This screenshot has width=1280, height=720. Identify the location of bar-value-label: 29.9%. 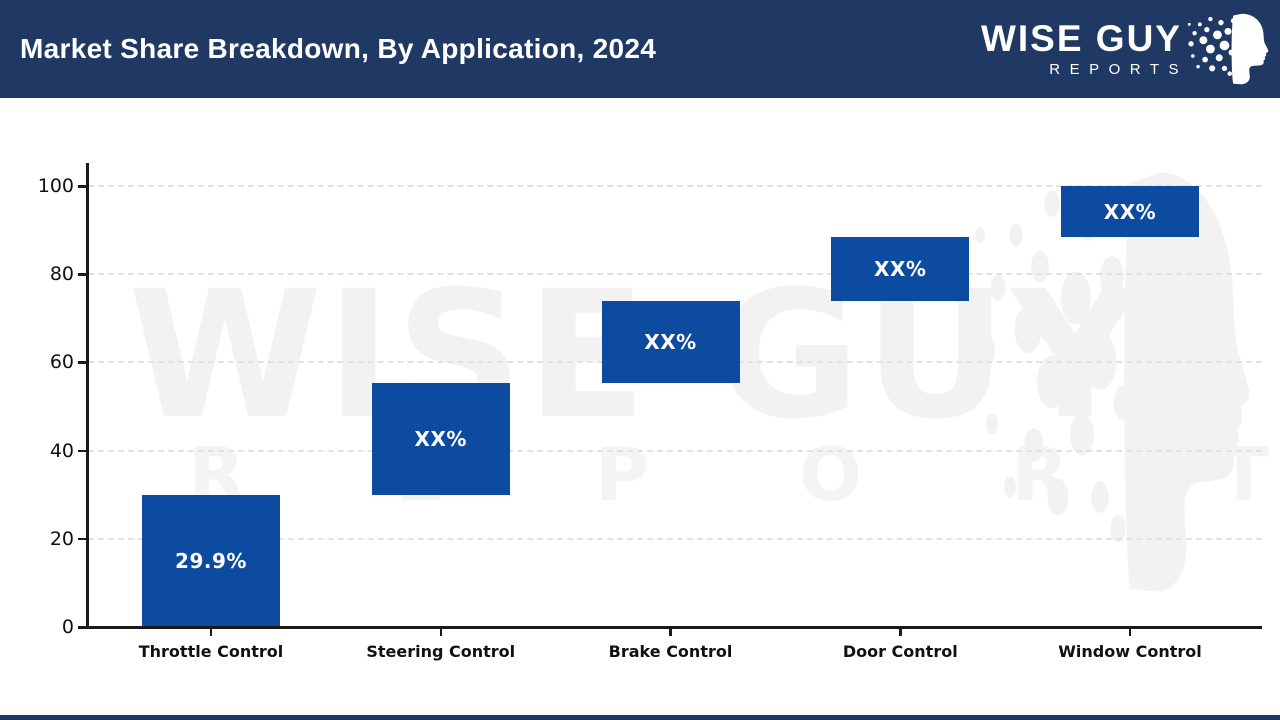
(211, 561).